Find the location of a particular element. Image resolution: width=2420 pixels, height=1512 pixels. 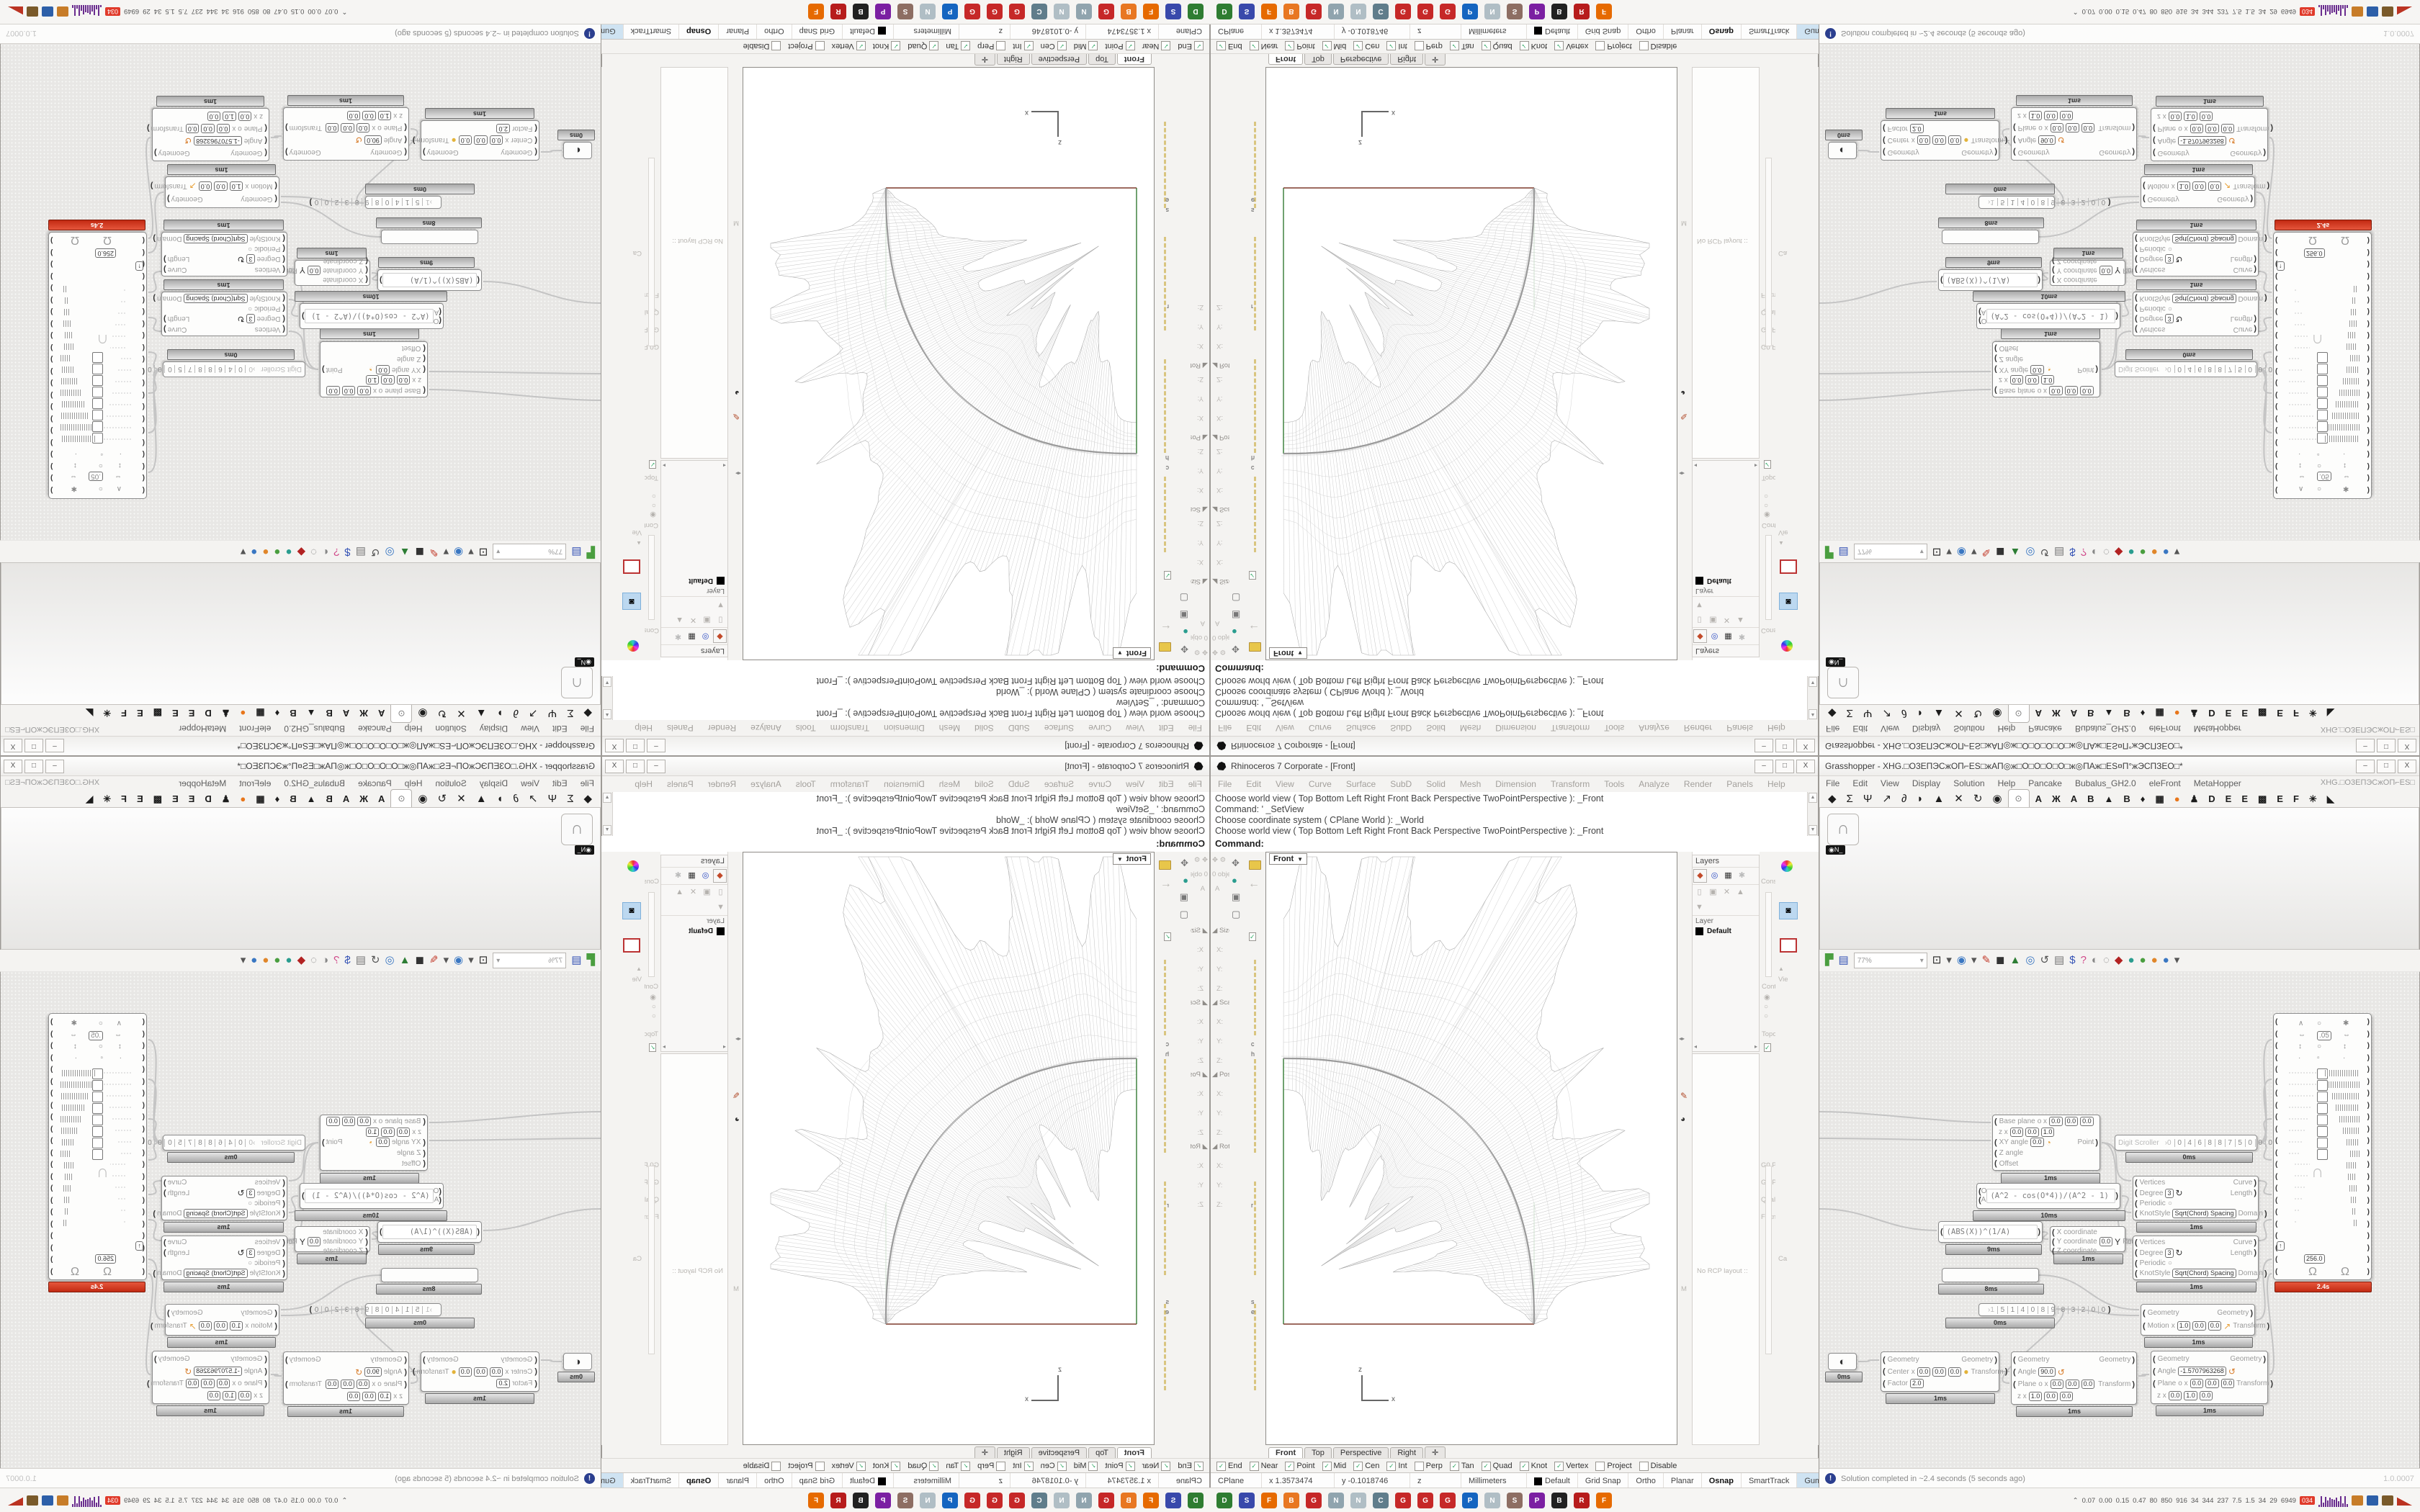

scroll-arrows: ◂▸ is located at coordinates (738, 473).